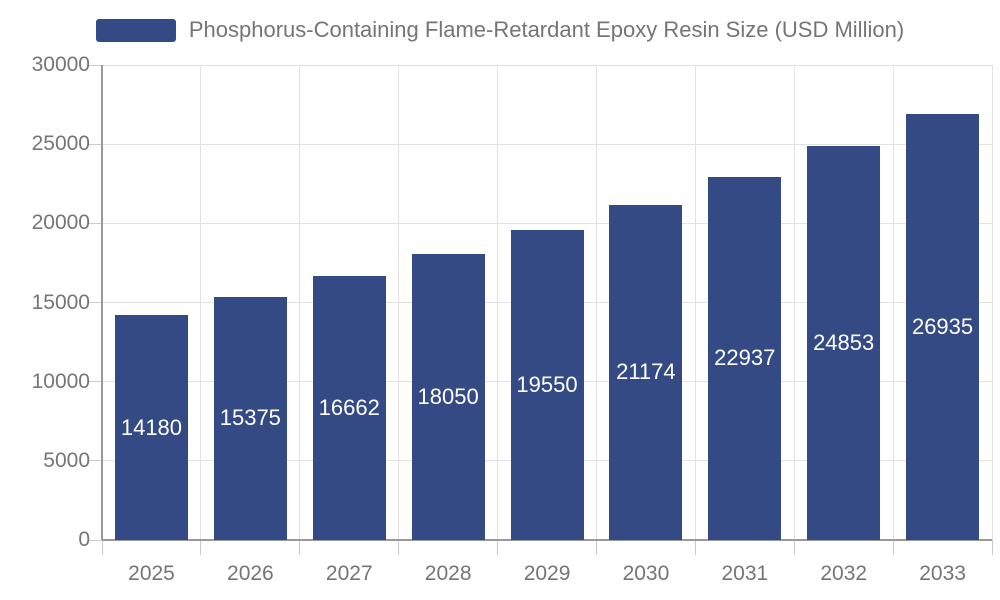  I want to click on bar-value-label: 21174, so click(646, 372).